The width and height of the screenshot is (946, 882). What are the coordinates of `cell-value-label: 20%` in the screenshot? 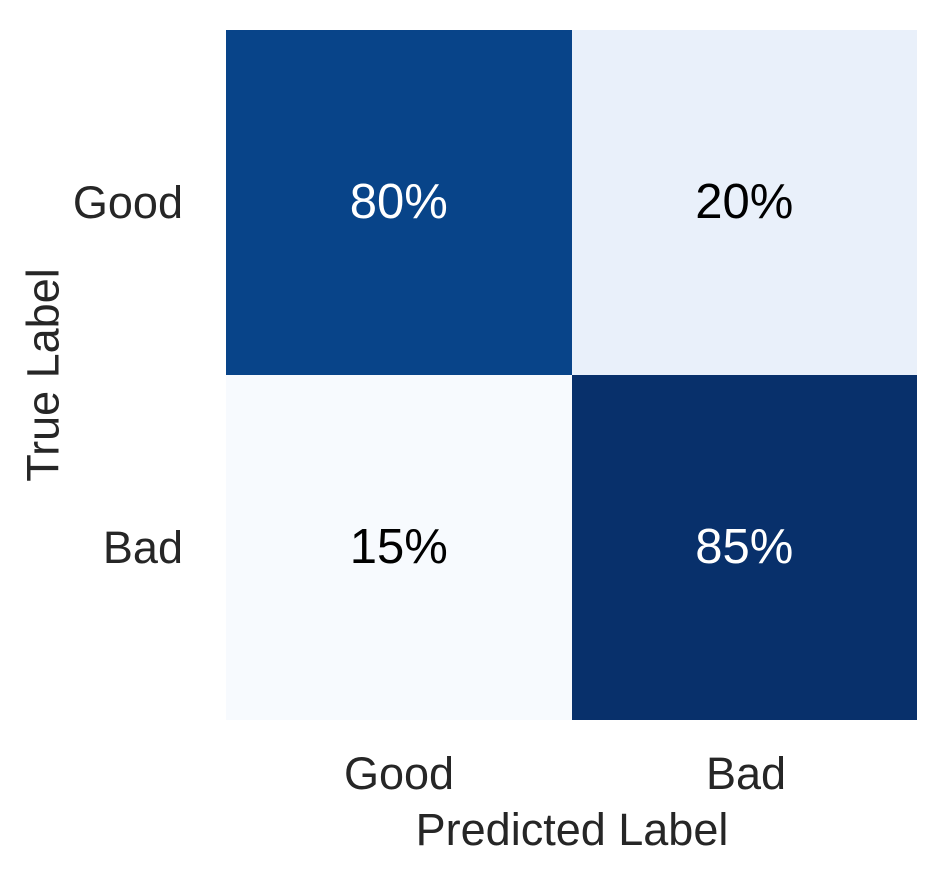 It's located at (744, 202).